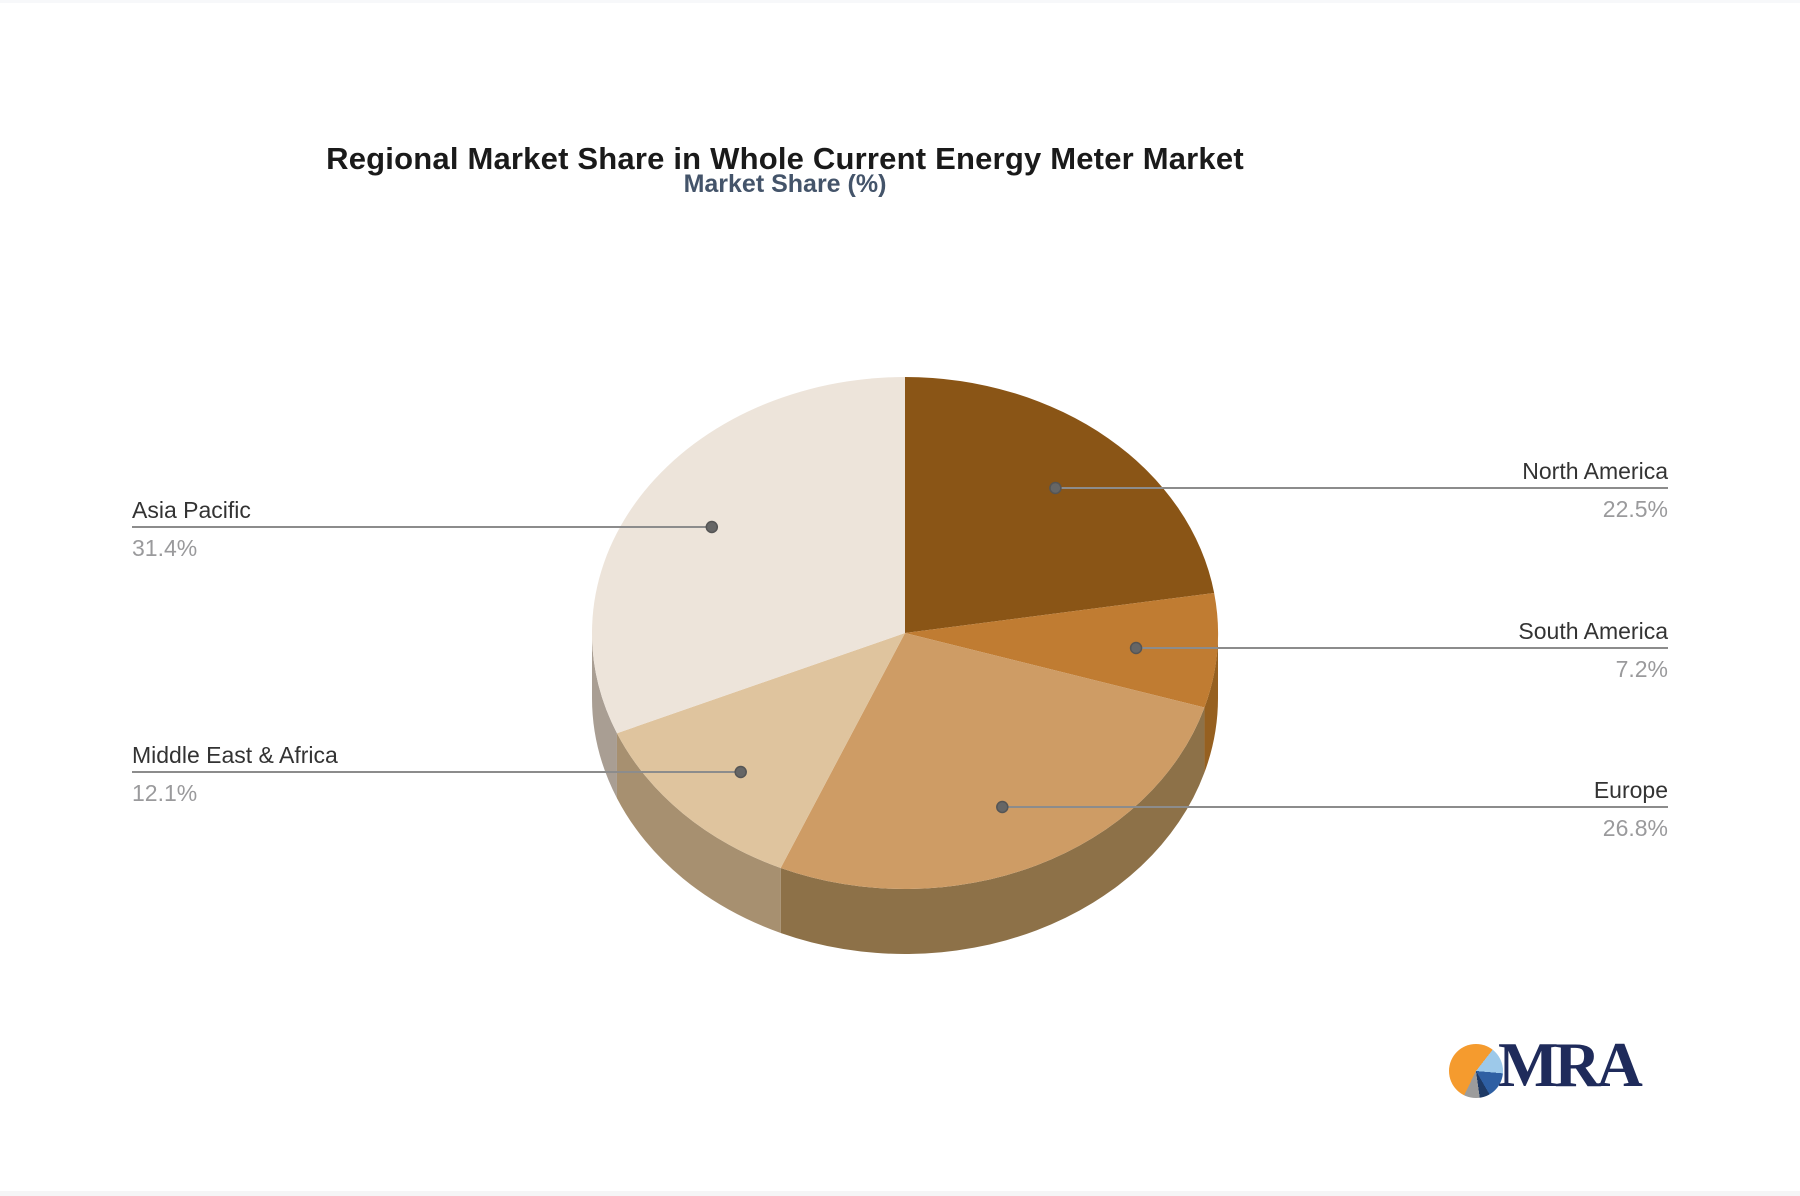 This screenshot has height=1196, width=1800. Describe the element at coordinates (785, 184) in the screenshot. I see `chart-subtitle: Market Share (%)` at that location.